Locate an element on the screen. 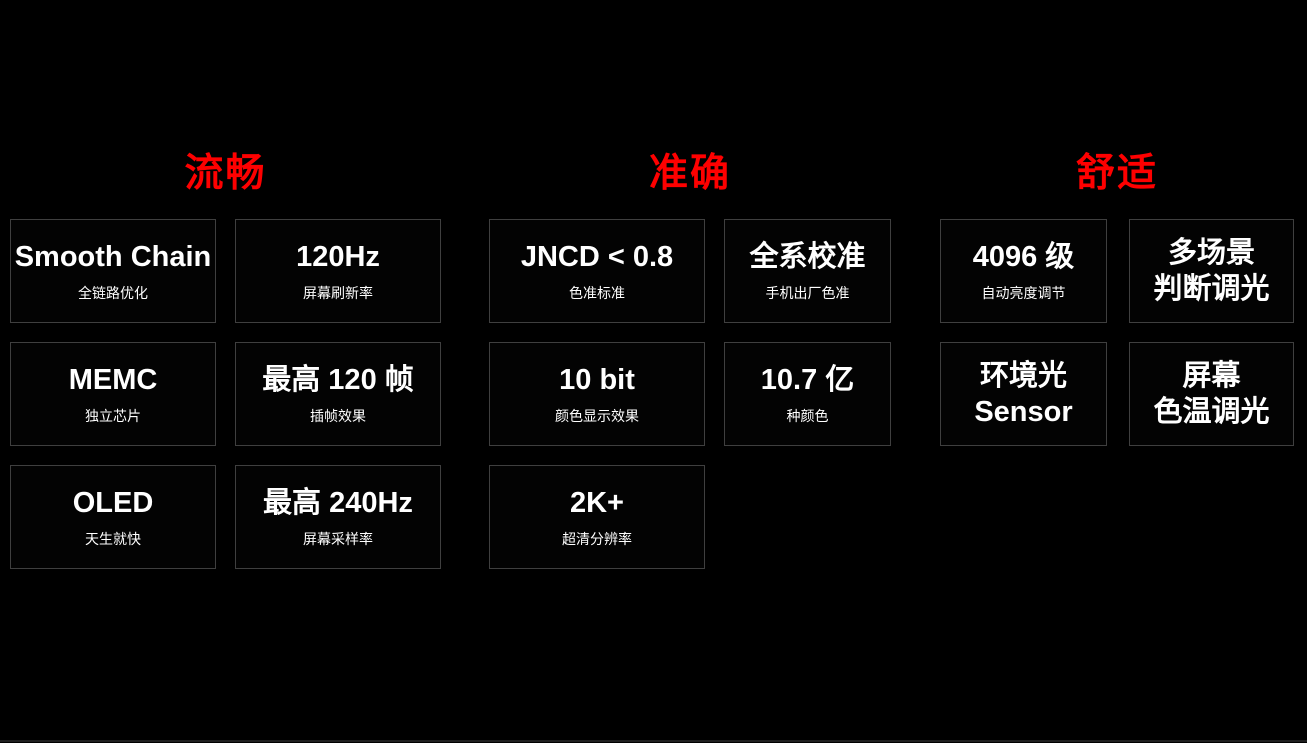  feature-card-color-temp-dimming: 屏幕 色温调光 is located at coordinates (1211, 394).